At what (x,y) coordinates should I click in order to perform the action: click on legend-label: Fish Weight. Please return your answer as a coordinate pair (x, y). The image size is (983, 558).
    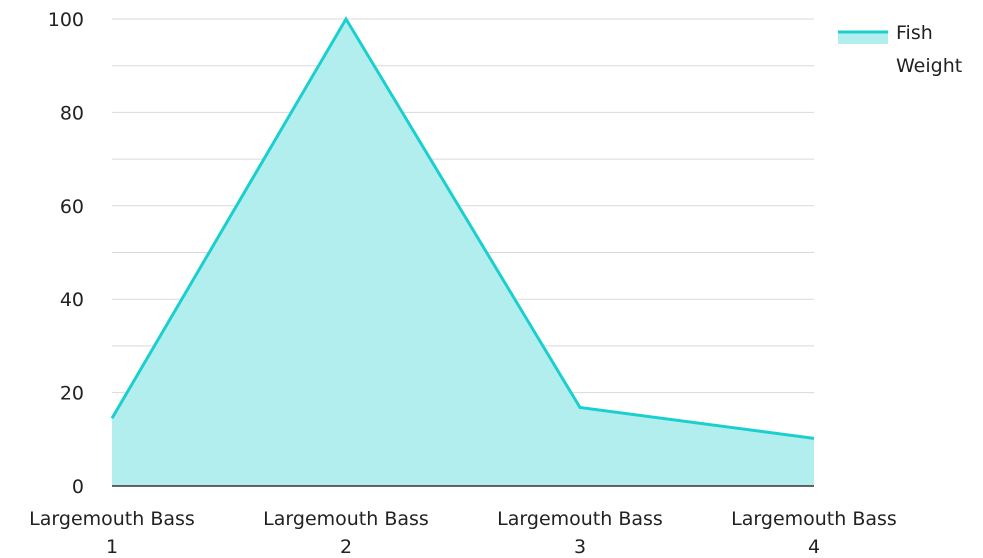
    Looking at the image, I should click on (929, 49).